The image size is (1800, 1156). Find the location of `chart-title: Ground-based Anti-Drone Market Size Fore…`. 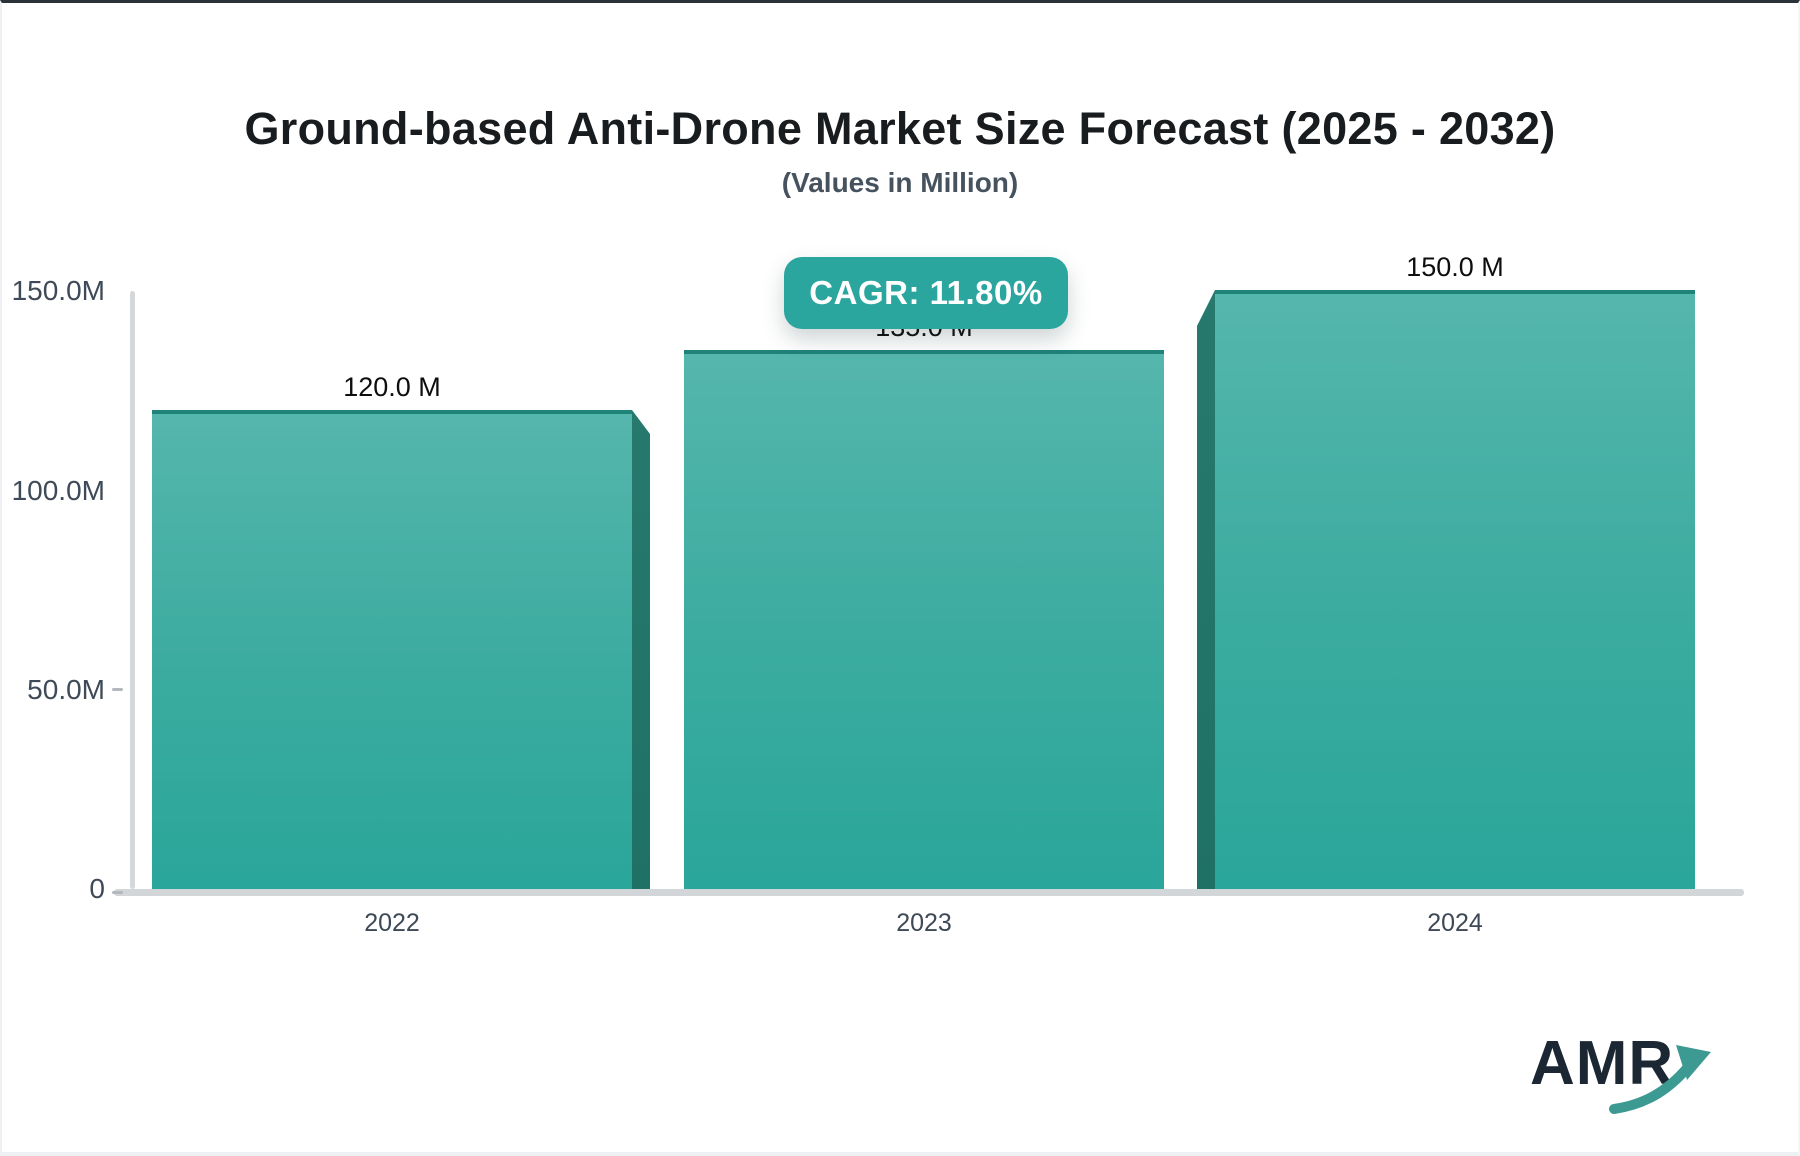

chart-title: Ground-based Anti-Drone Market Size Fore… is located at coordinates (900, 128).